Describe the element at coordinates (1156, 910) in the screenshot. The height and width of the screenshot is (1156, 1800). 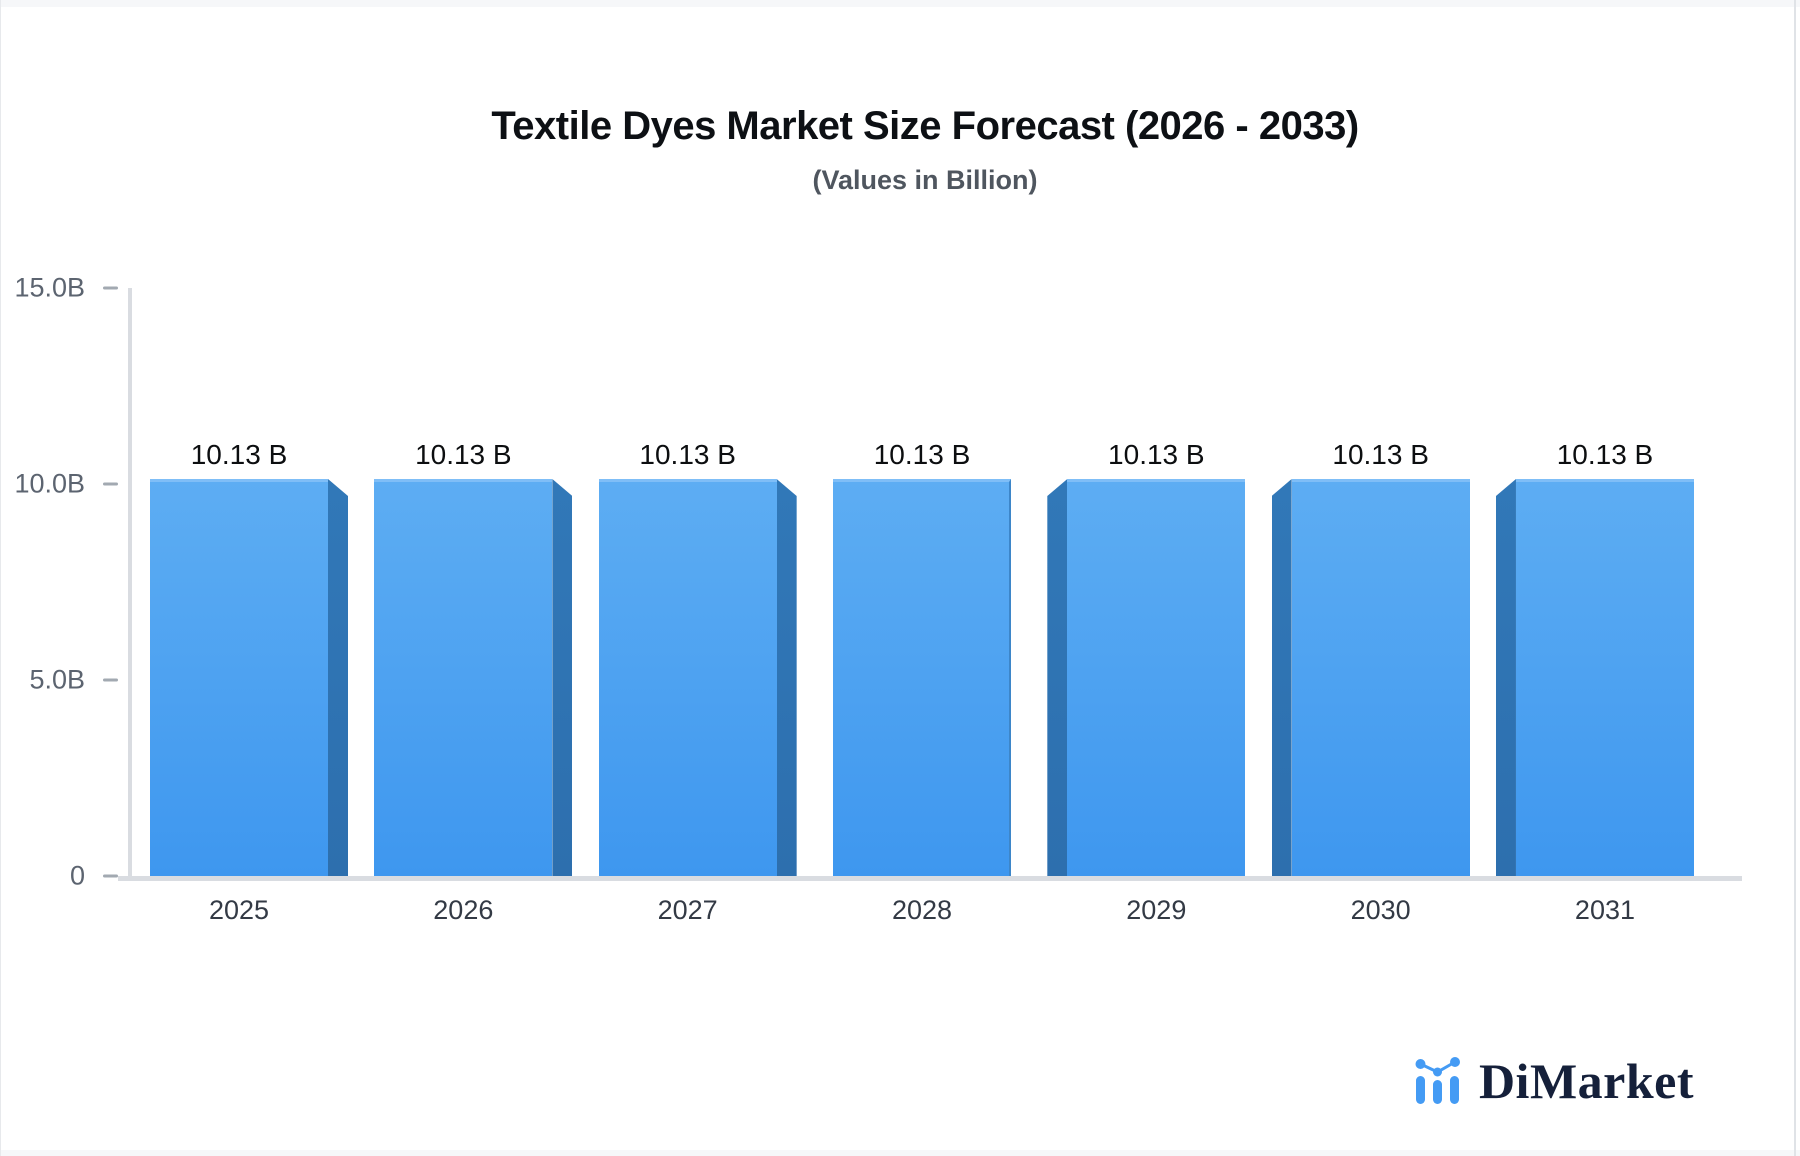
I see `x-axis-label: 2029` at that location.